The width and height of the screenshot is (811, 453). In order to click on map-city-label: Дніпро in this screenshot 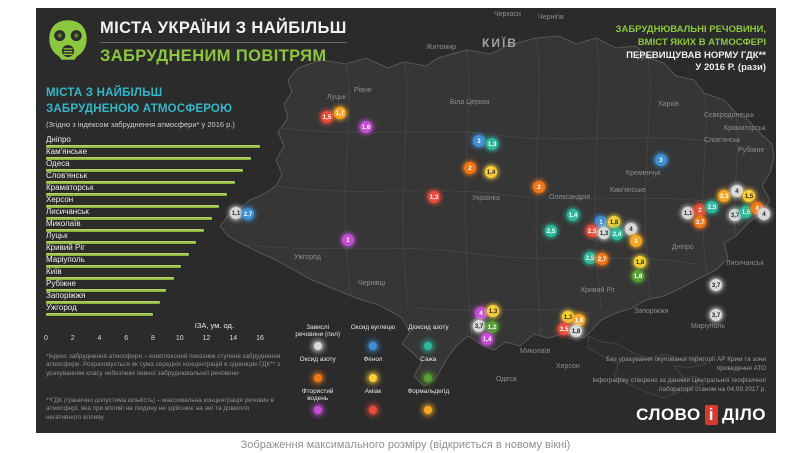, I will do `click(683, 247)`.